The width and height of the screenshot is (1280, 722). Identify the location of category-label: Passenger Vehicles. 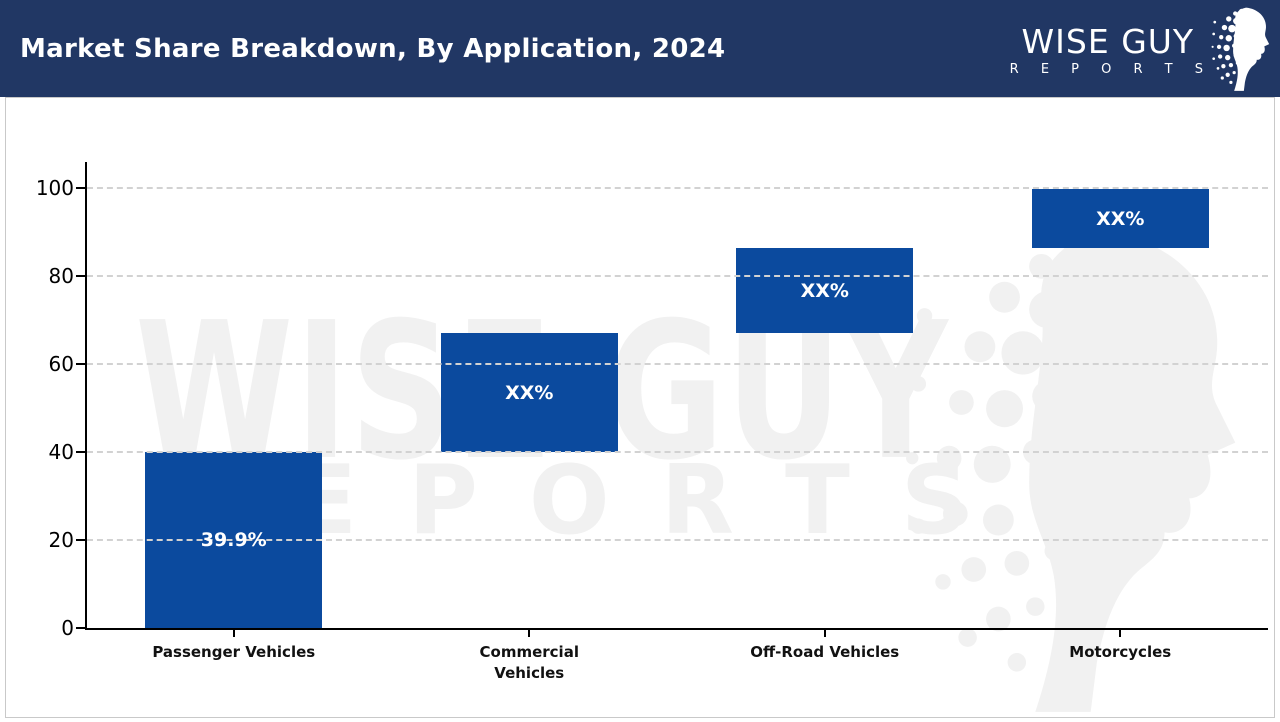
(234, 652).